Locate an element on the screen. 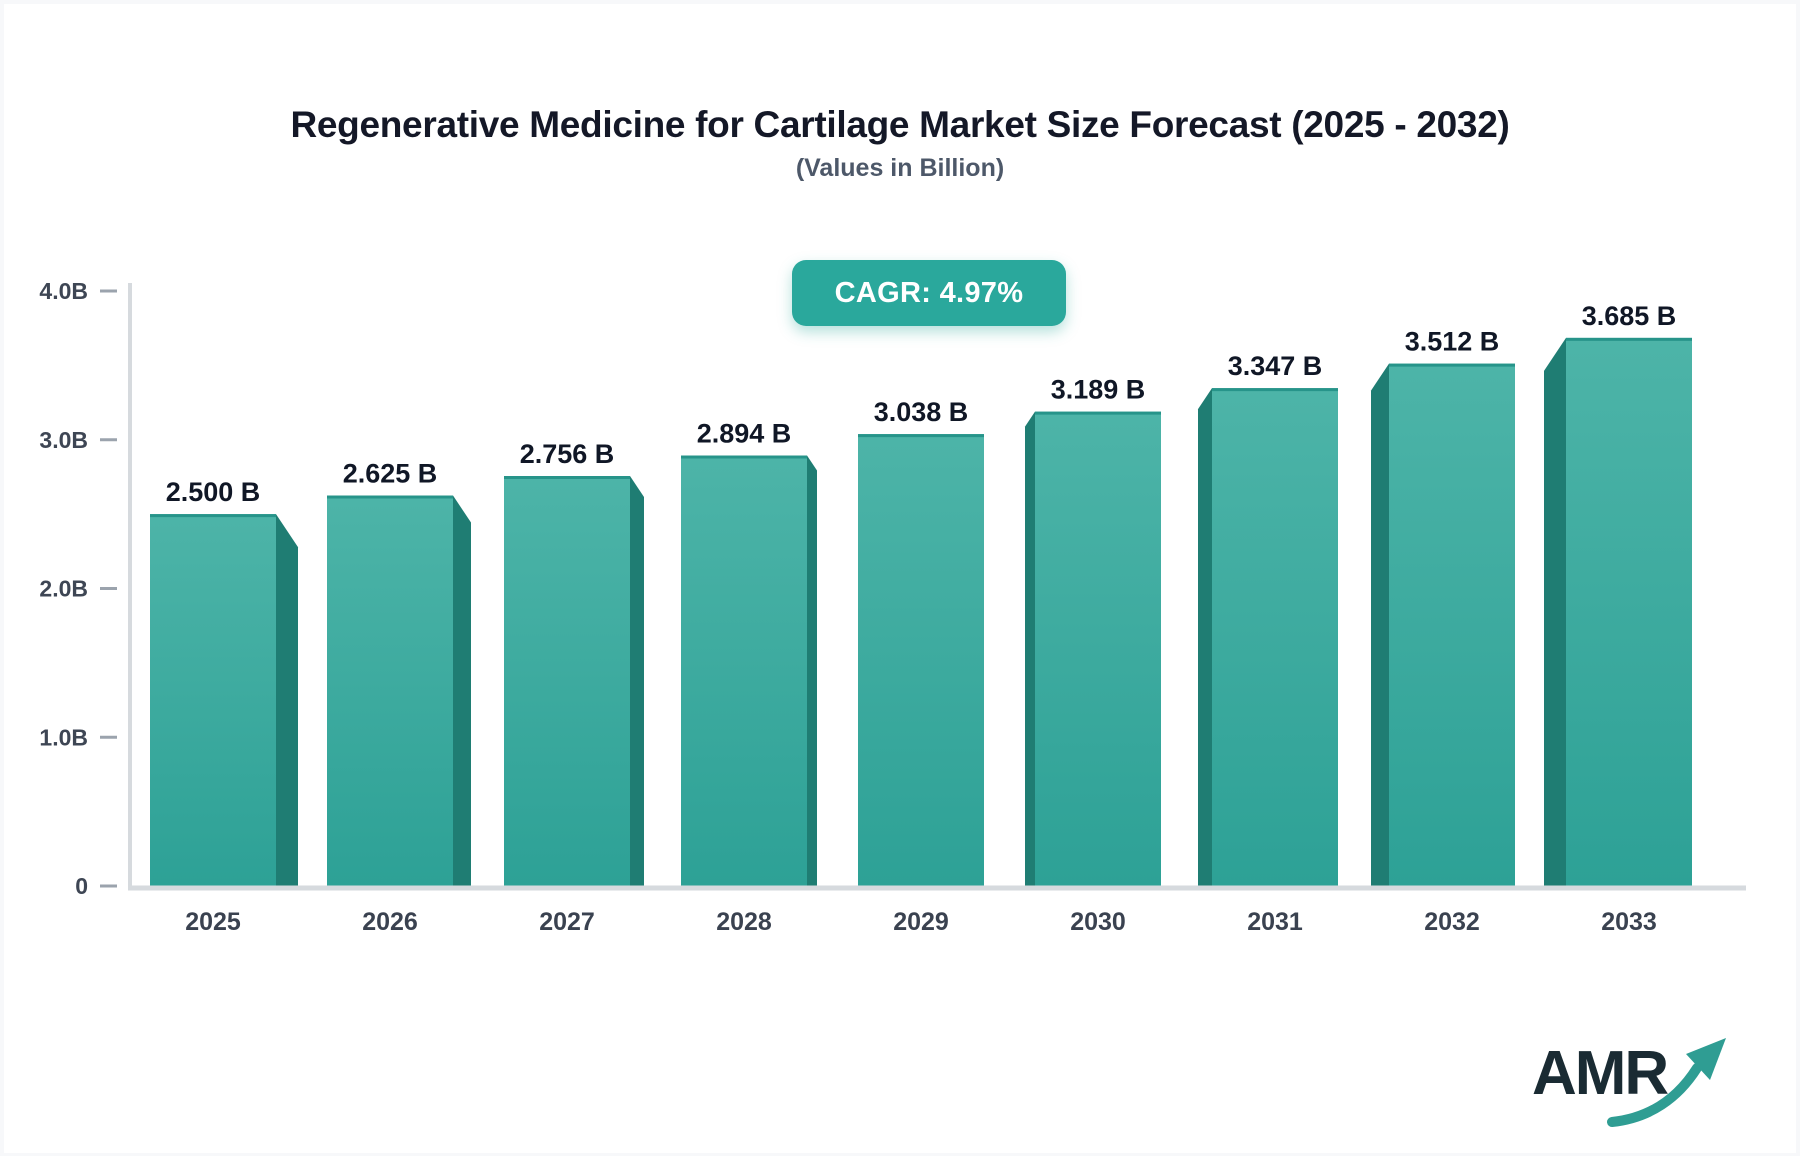 This screenshot has height=1156, width=1800. bar-value-label: 2.625 B is located at coordinates (390, 474).